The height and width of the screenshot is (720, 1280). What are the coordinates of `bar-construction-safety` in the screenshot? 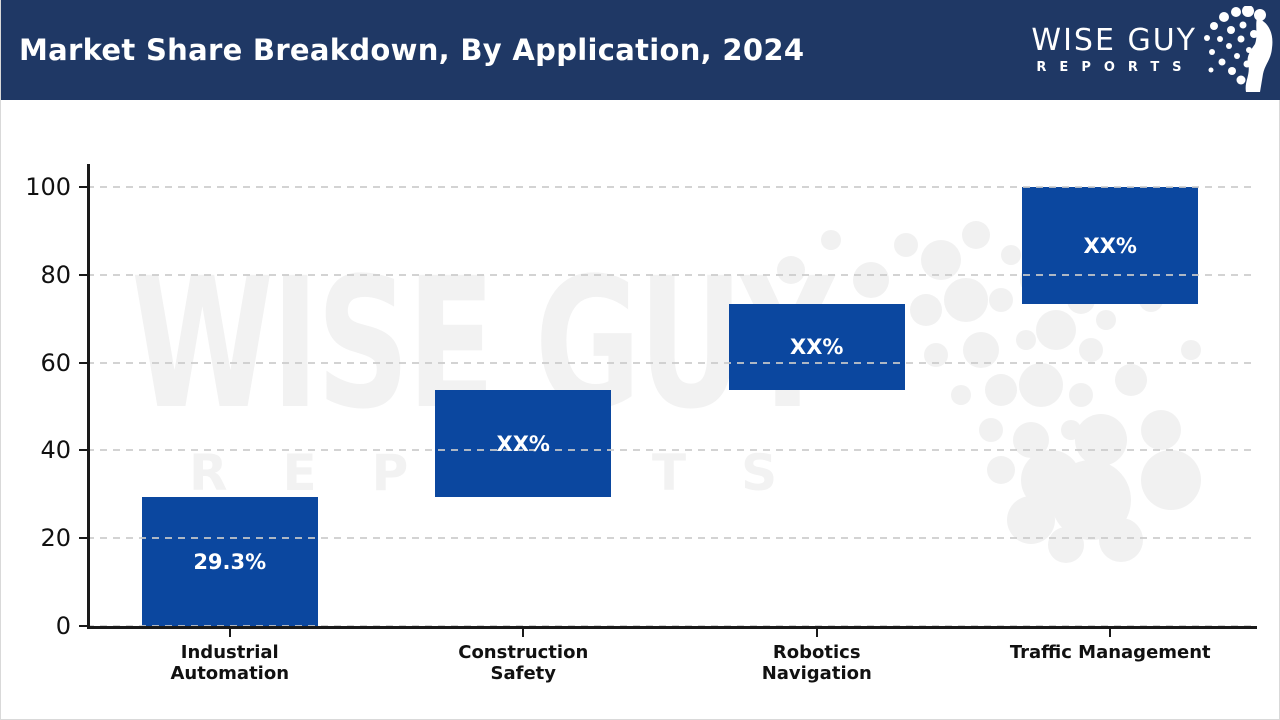 It's located at (523, 443).